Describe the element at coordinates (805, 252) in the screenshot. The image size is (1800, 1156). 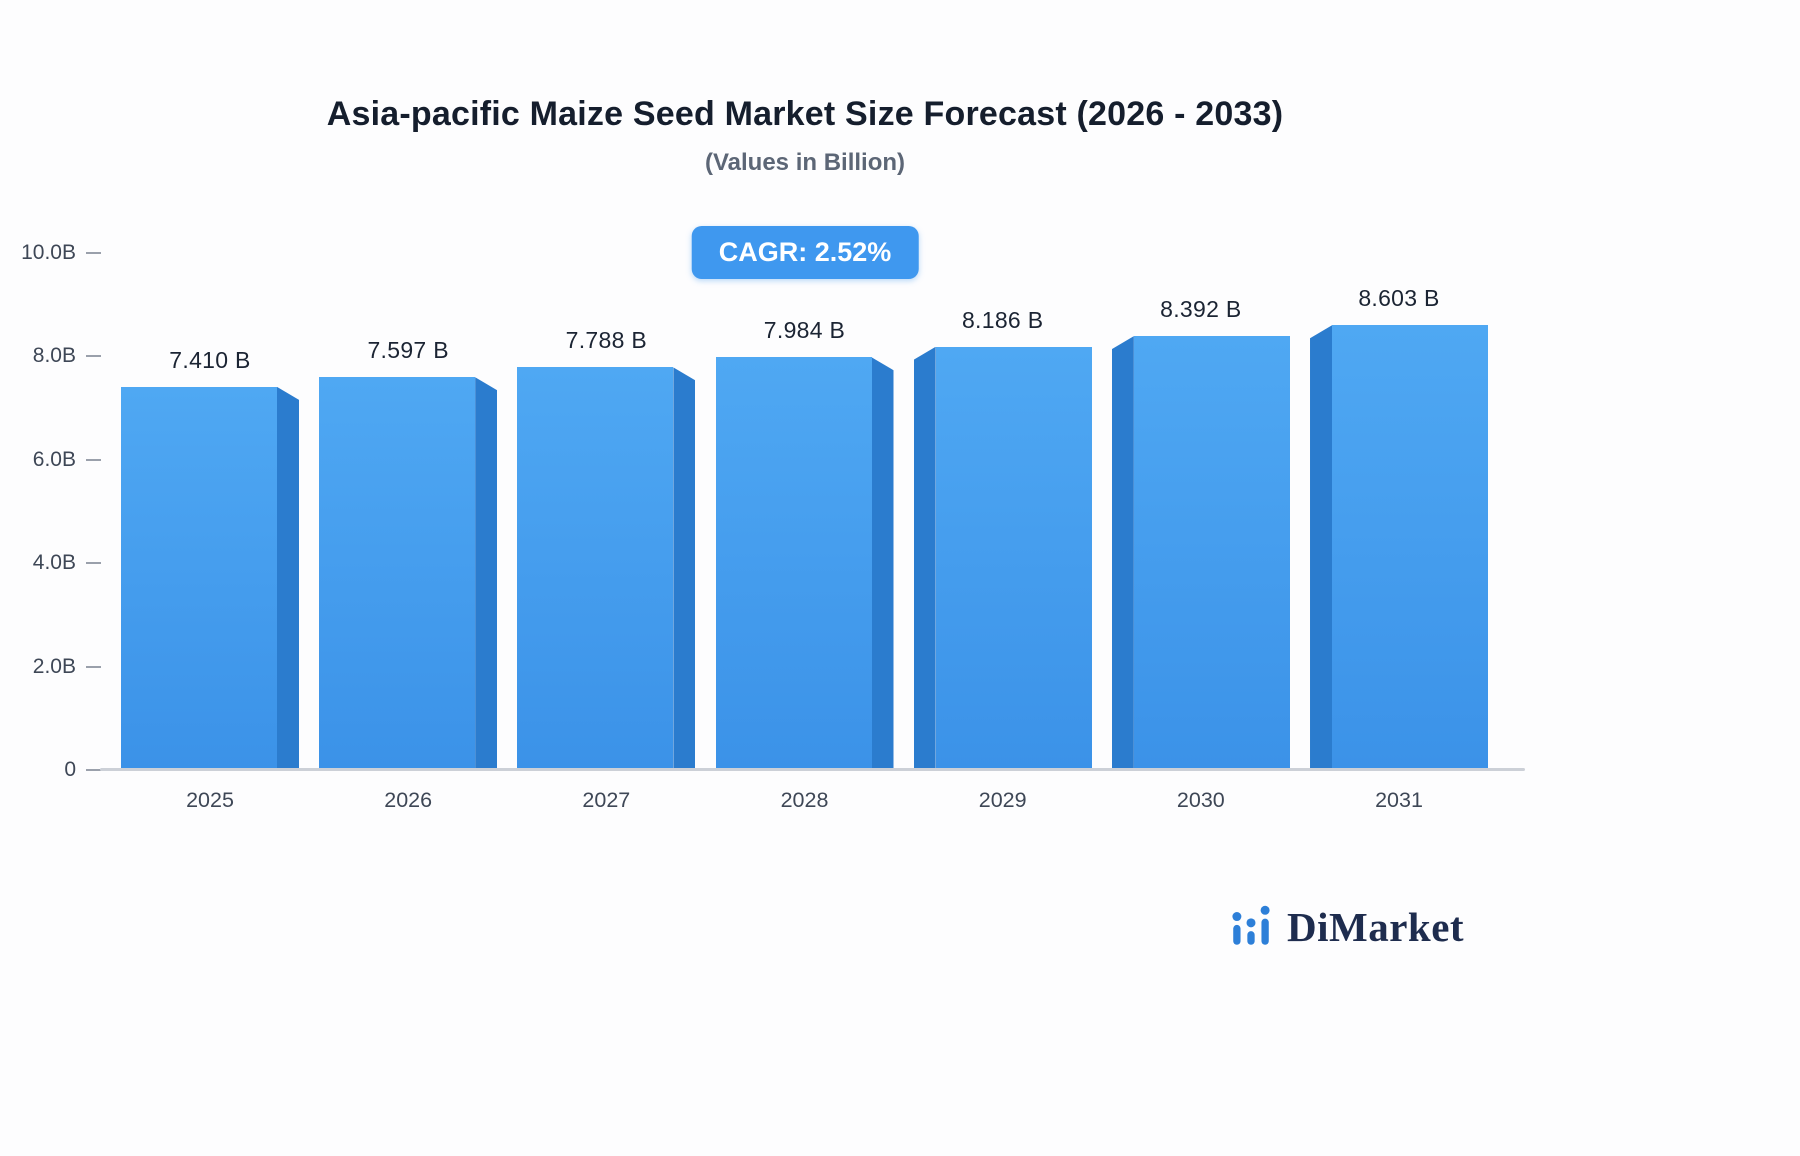
I see `cagr-badge: CAGR: 2.52%` at that location.